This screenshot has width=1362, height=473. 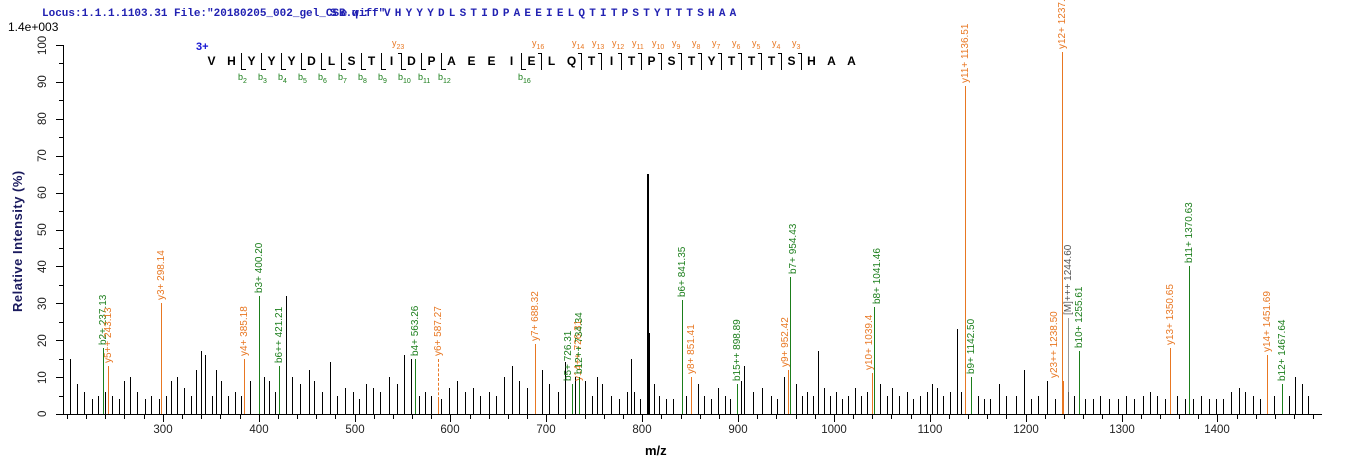 I want to click on residue-boundary: y5, so click(x=758, y=63).